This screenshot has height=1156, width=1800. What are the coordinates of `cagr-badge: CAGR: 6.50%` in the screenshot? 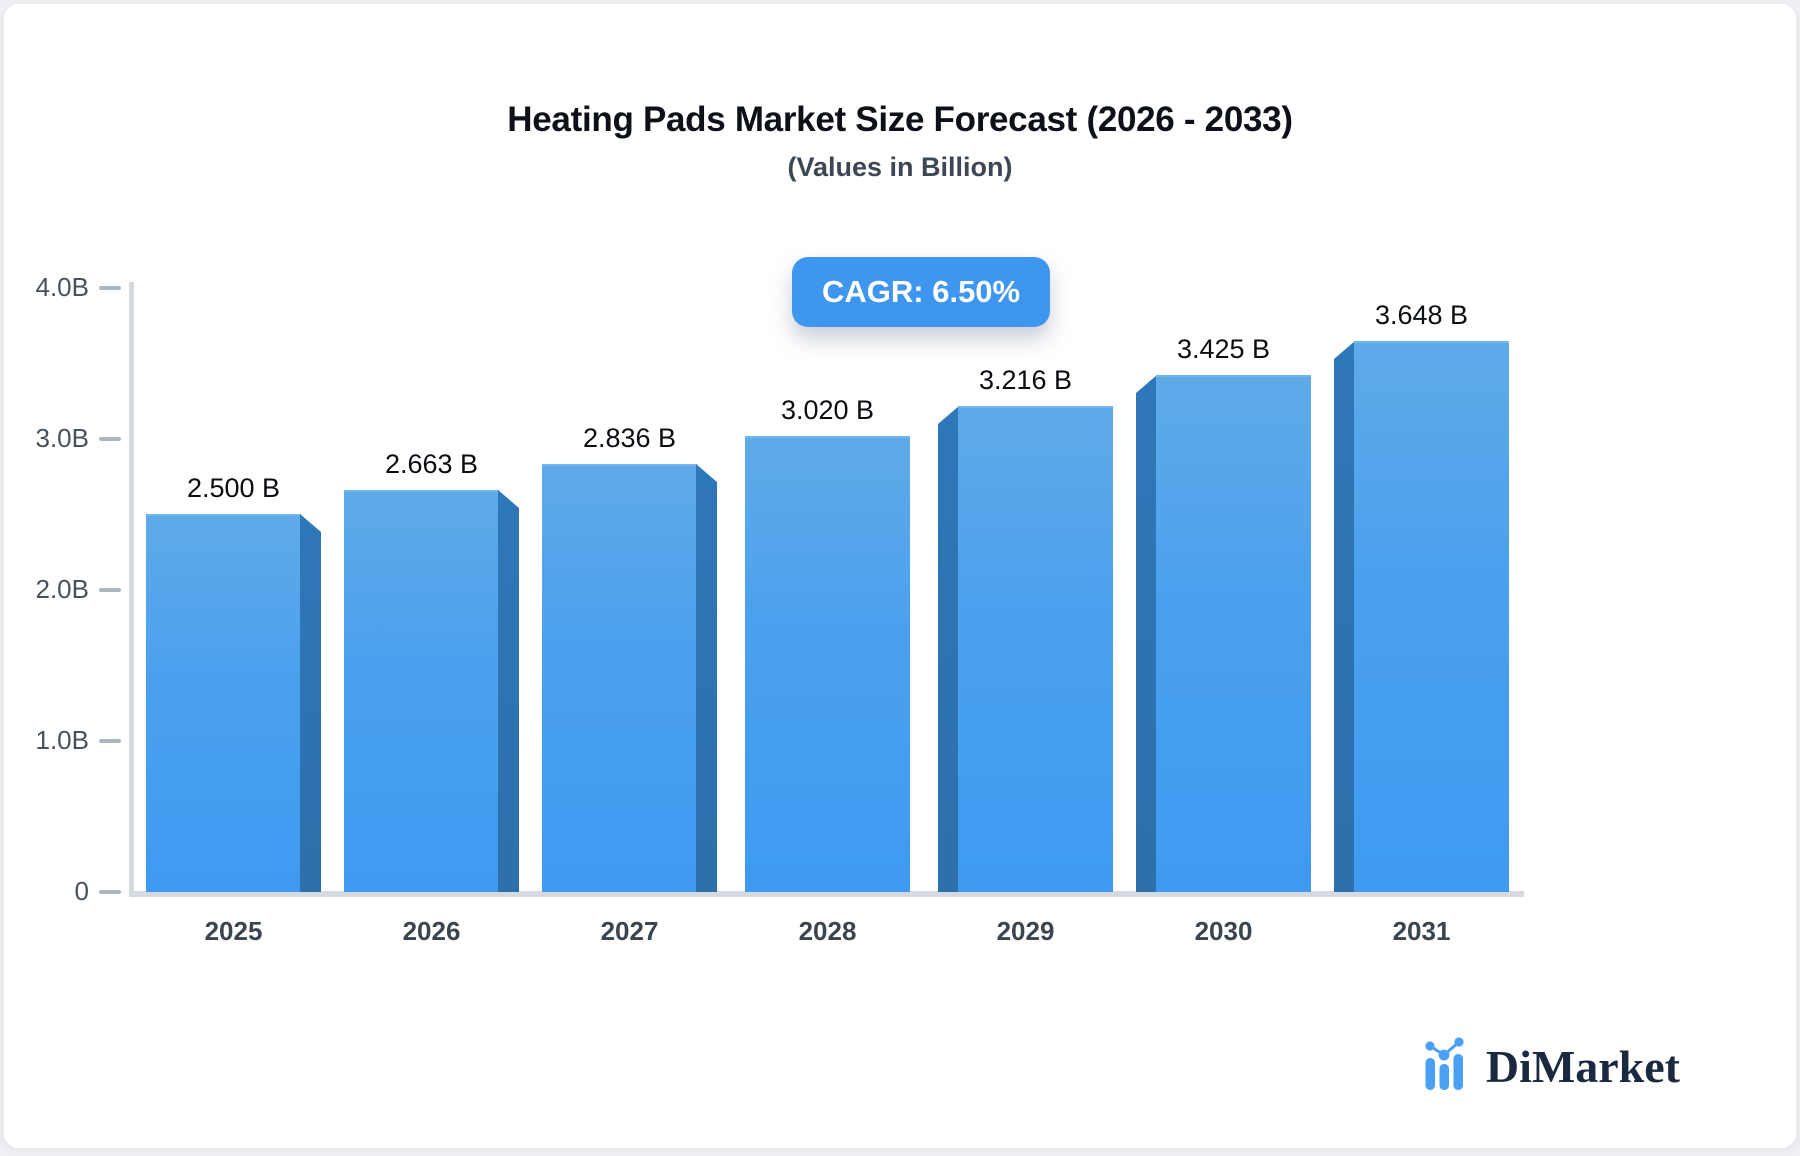 It's located at (921, 292).